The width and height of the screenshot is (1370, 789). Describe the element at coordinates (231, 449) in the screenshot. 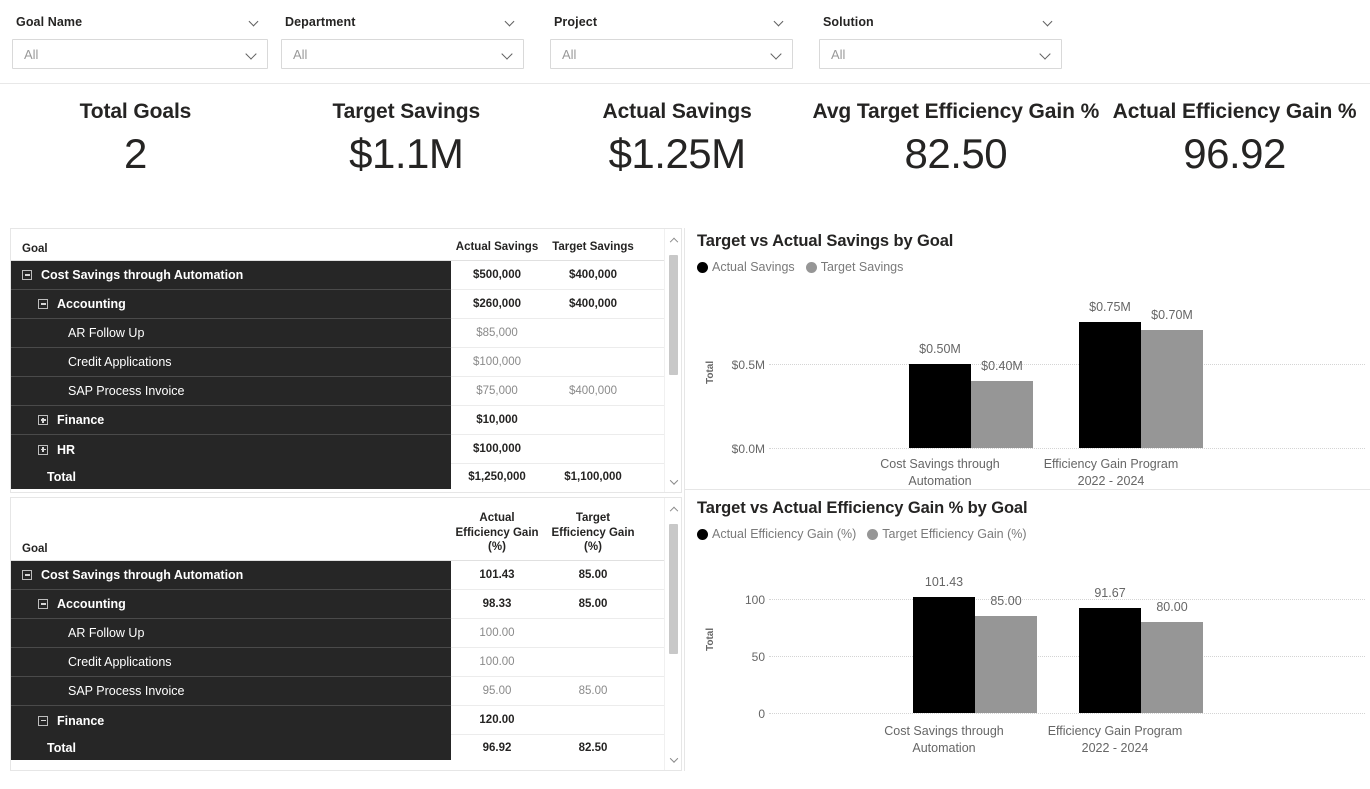

I see `row-header: HR` at that location.